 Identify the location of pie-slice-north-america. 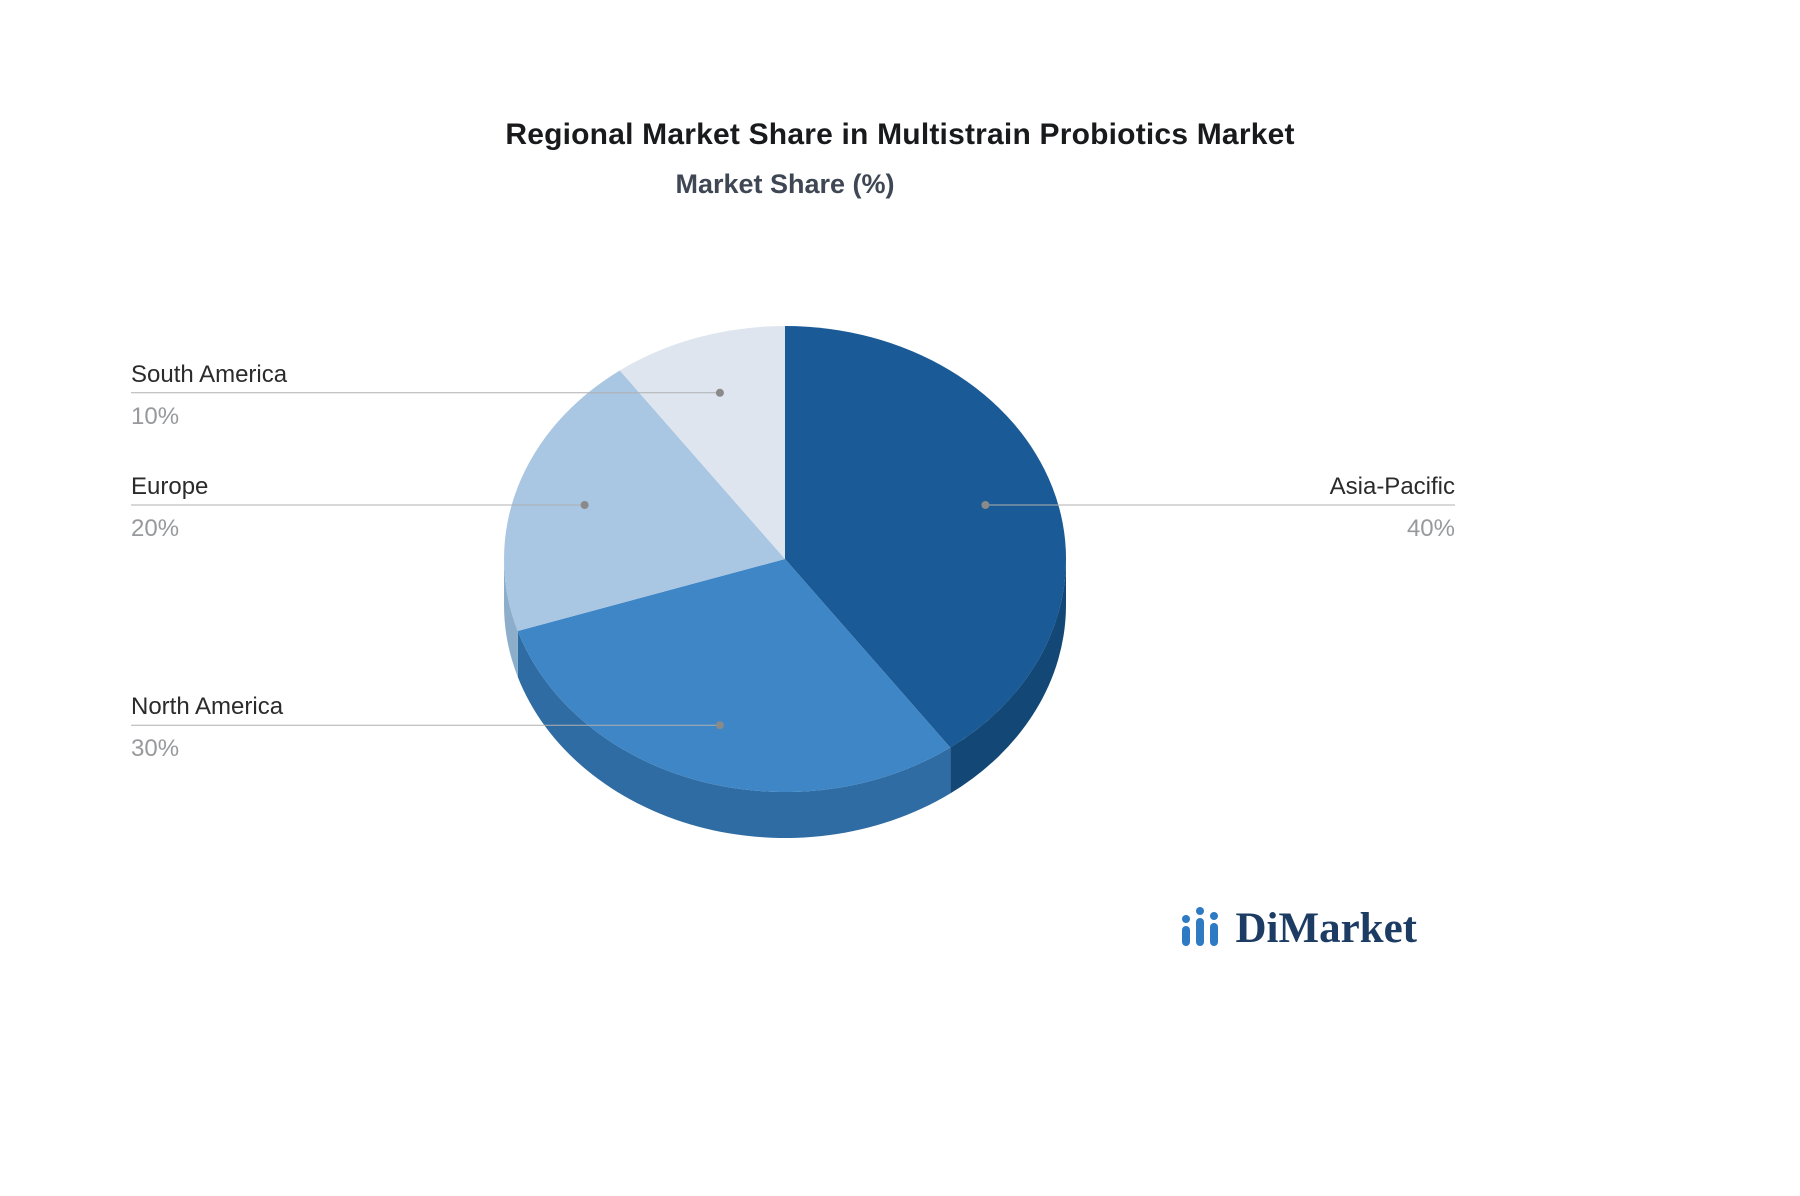
(734, 675).